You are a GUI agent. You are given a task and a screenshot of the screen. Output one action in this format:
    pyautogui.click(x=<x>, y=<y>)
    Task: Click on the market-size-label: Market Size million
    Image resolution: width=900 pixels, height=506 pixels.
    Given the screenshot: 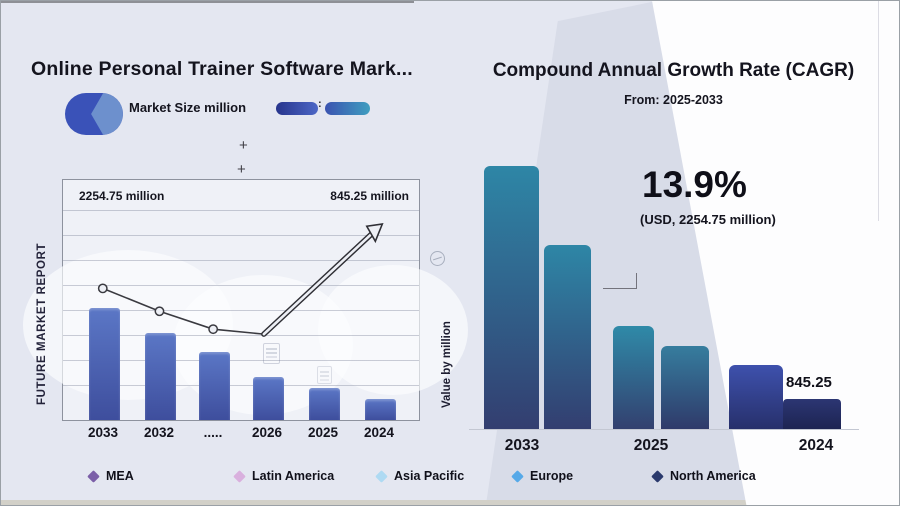 What is the action you would take?
    pyautogui.click(x=188, y=107)
    